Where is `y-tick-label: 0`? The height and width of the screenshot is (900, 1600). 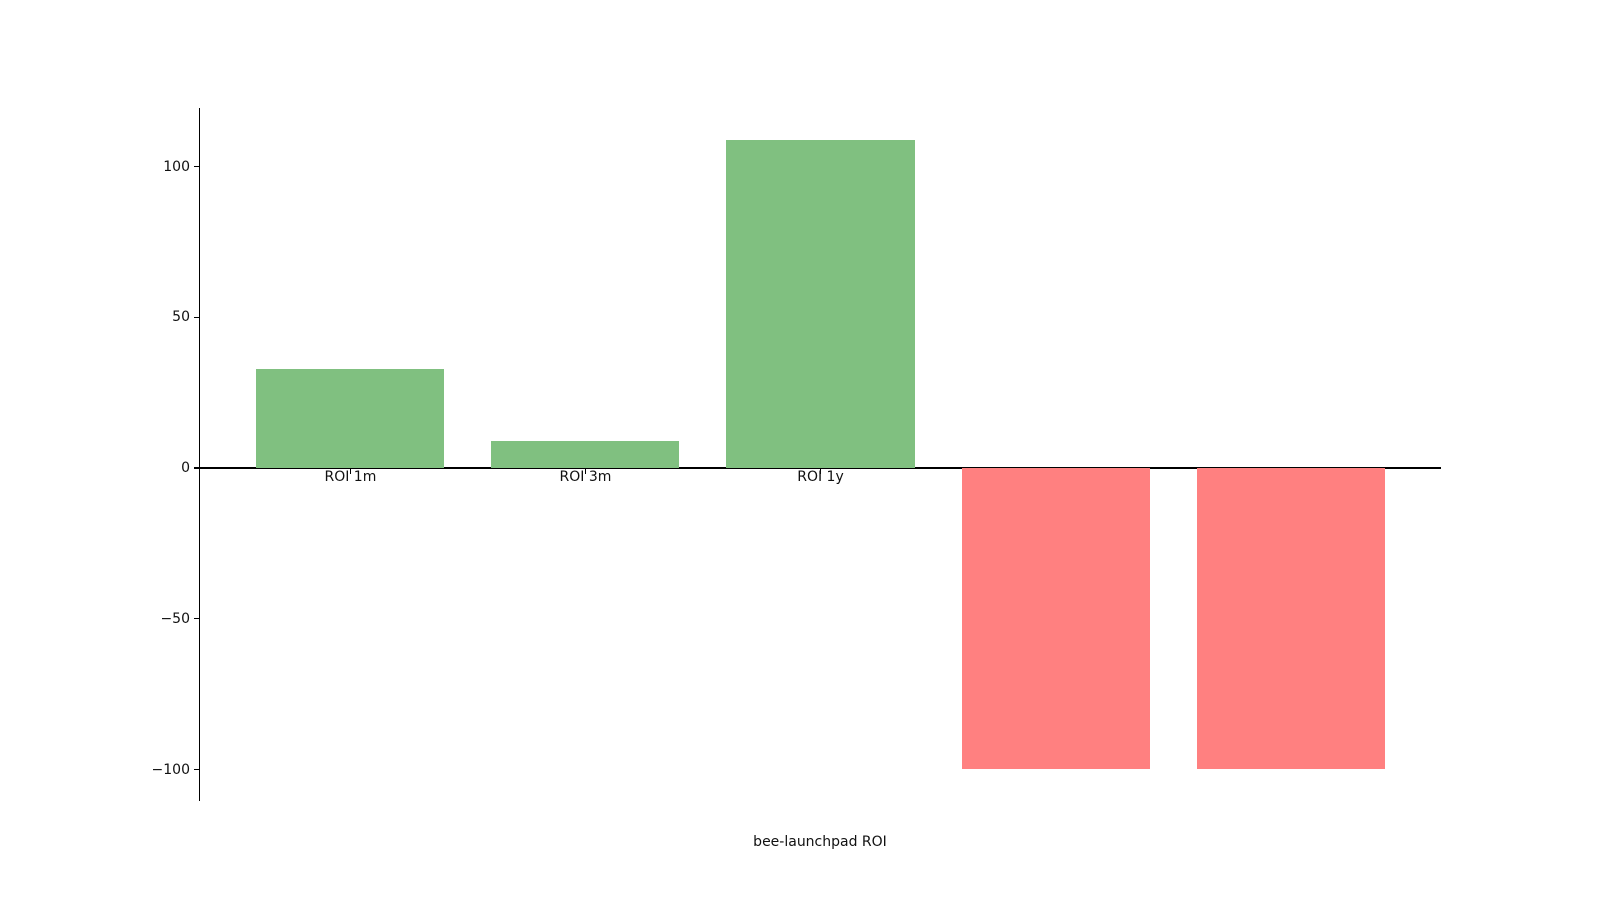 y-tick-label: 0 is located at coordinates (185, 468).